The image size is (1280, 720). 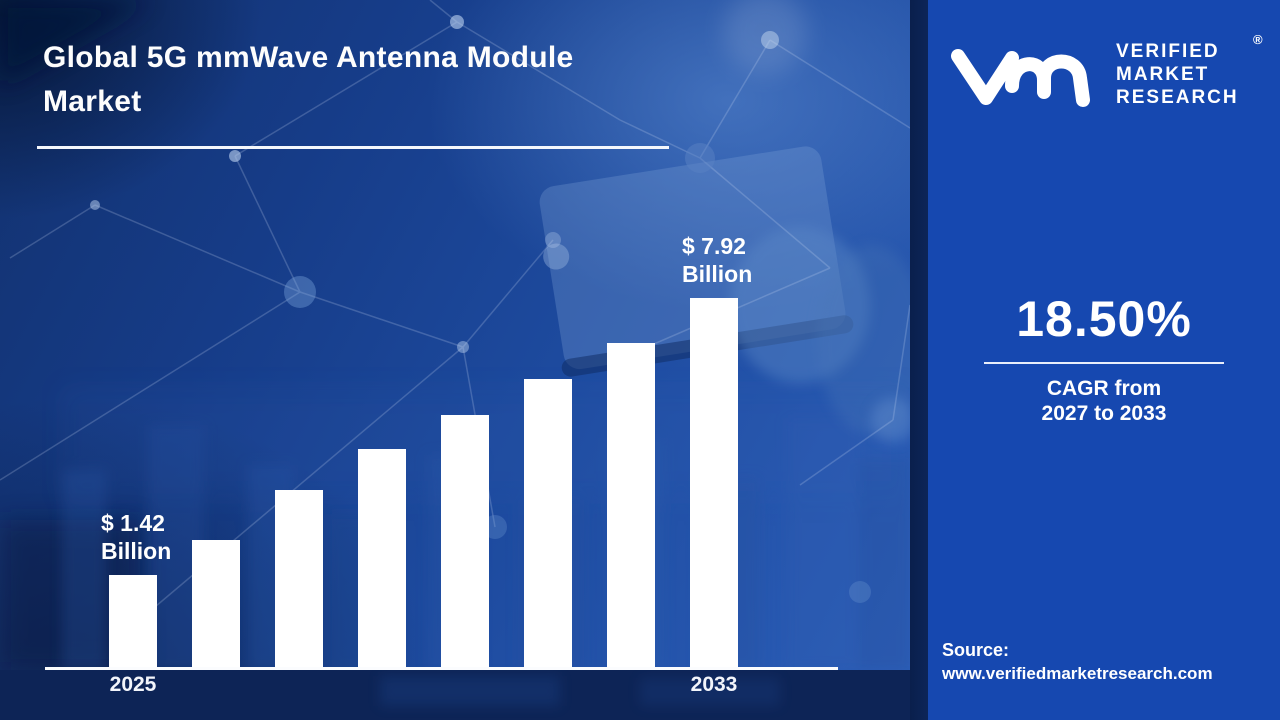 I want to click on chart-bar-col2, so click(x=216, y=603).